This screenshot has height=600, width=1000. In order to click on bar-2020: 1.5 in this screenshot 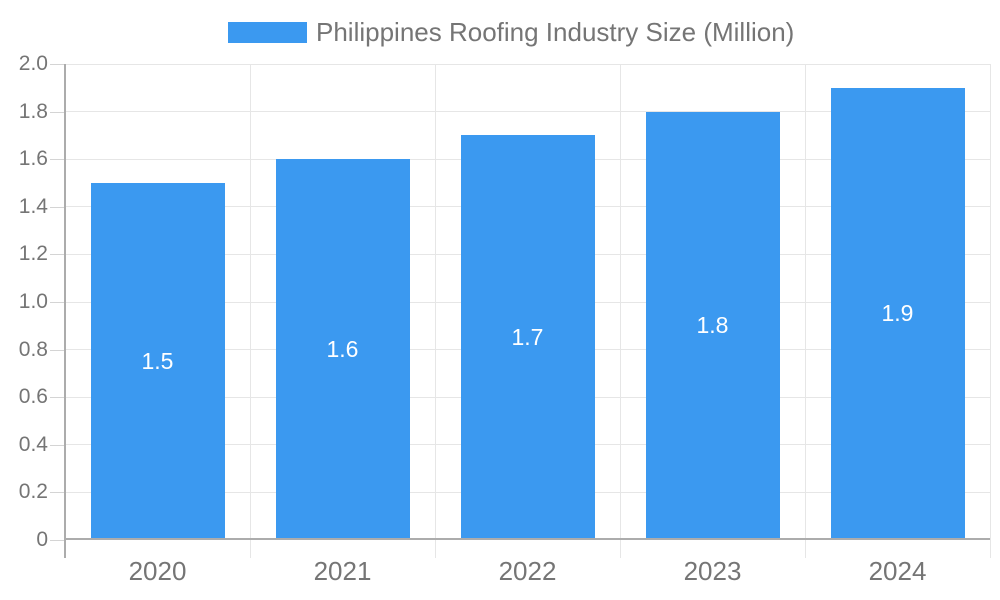, I will do `click(157, 361)`.